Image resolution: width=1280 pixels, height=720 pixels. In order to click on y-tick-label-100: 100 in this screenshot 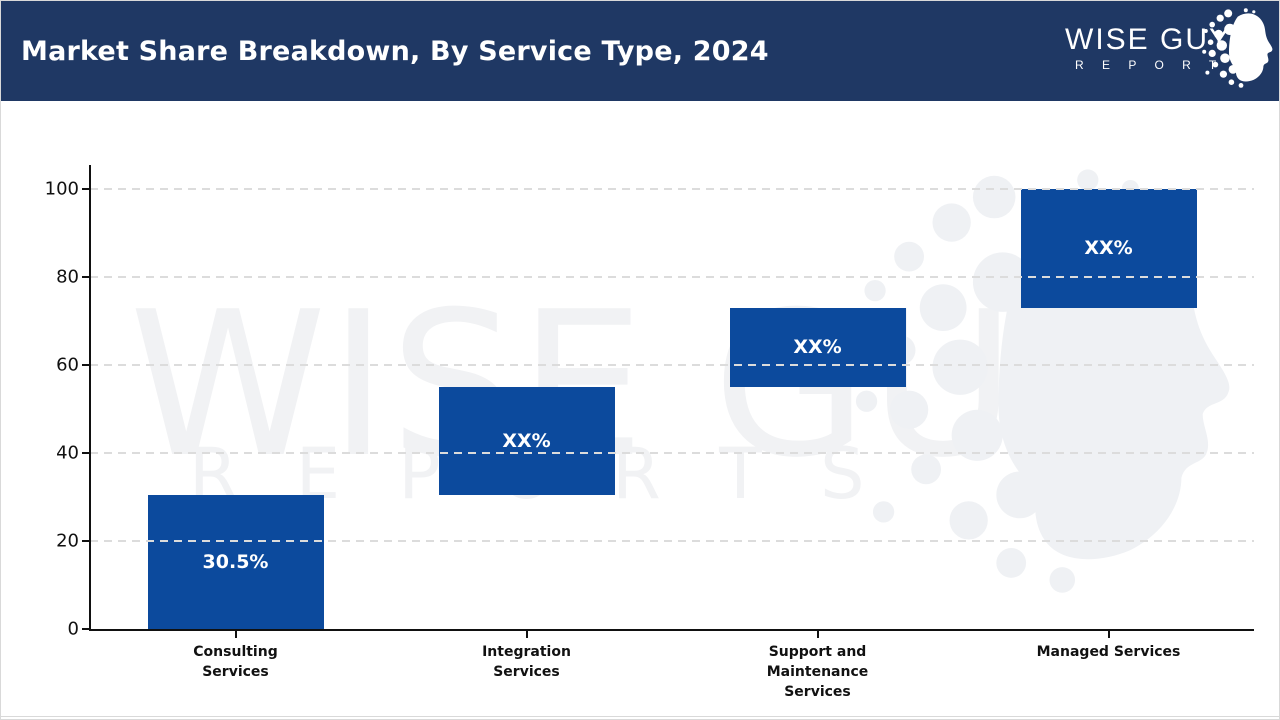, I will do `click(61, 189)`.